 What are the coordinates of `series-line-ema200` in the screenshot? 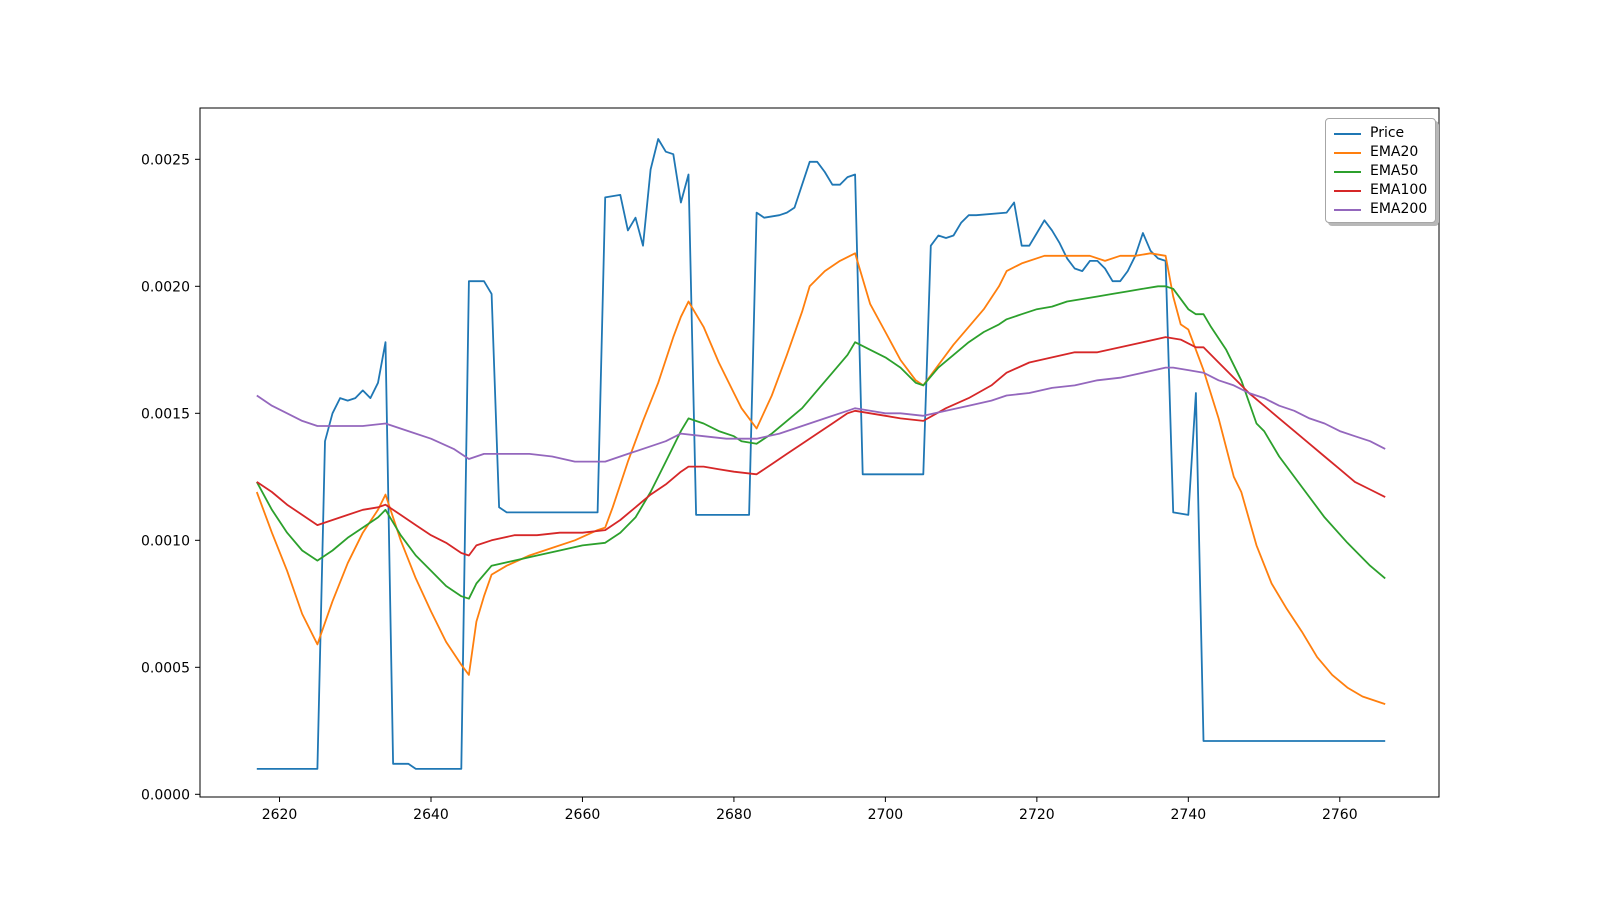 It's located at (821, 414).